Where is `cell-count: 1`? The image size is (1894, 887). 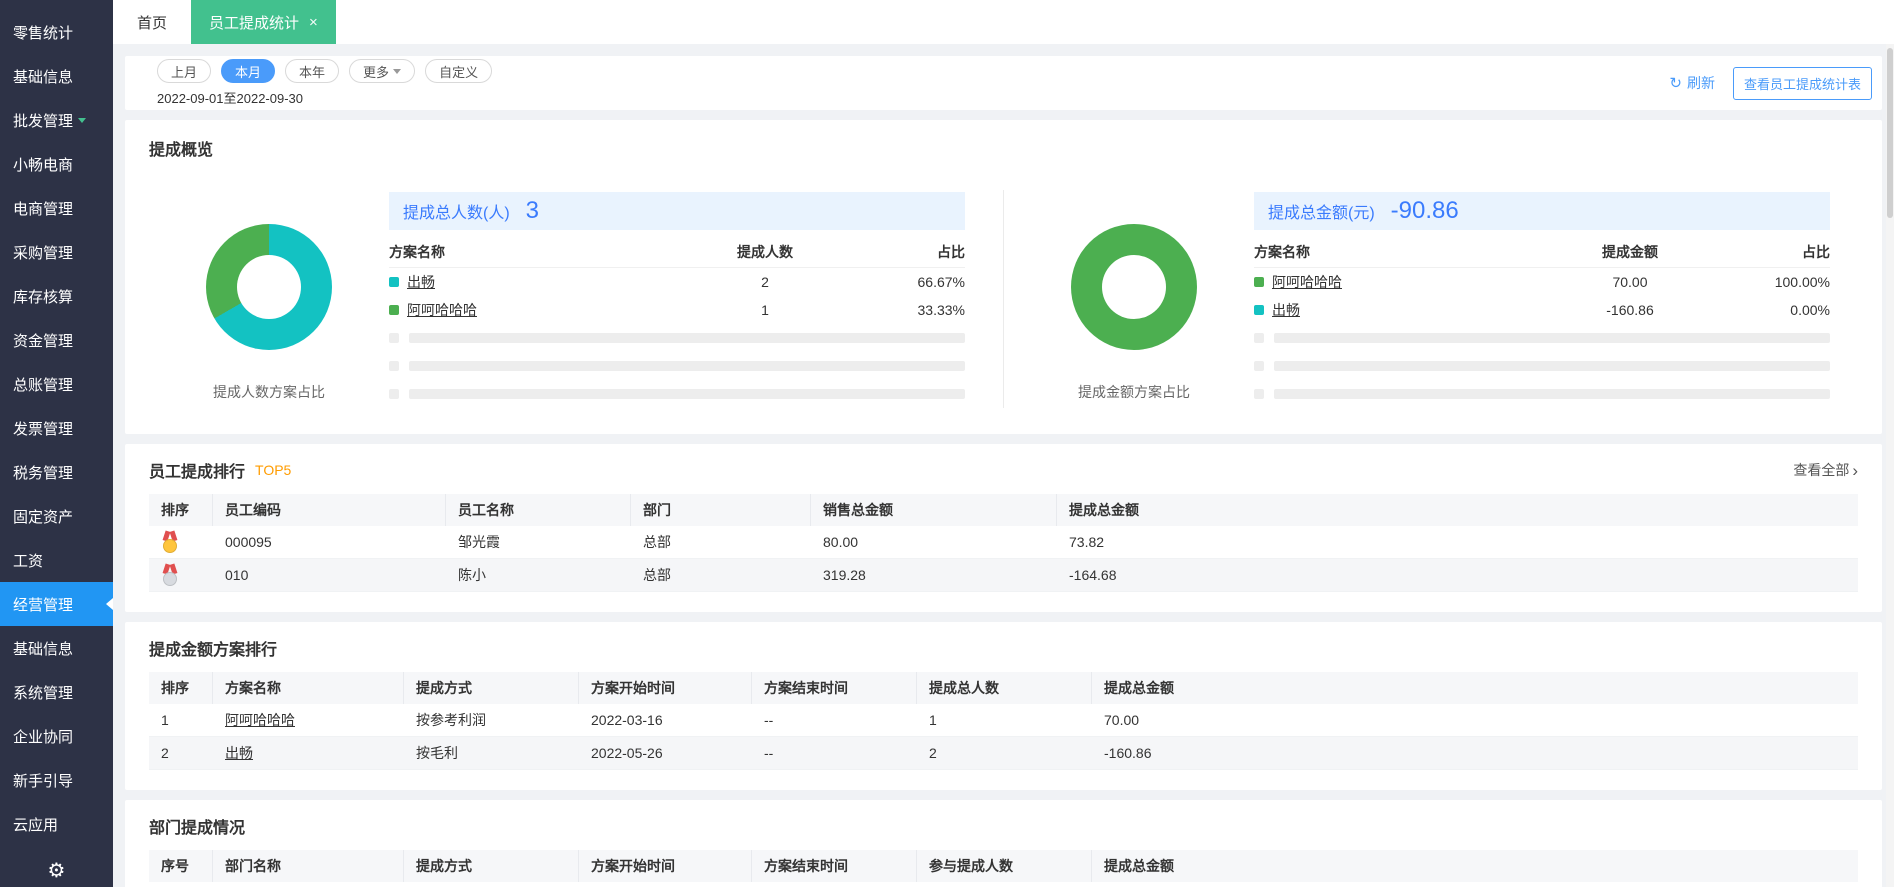
cell-count: 1 is located at coordinates (765, 310).